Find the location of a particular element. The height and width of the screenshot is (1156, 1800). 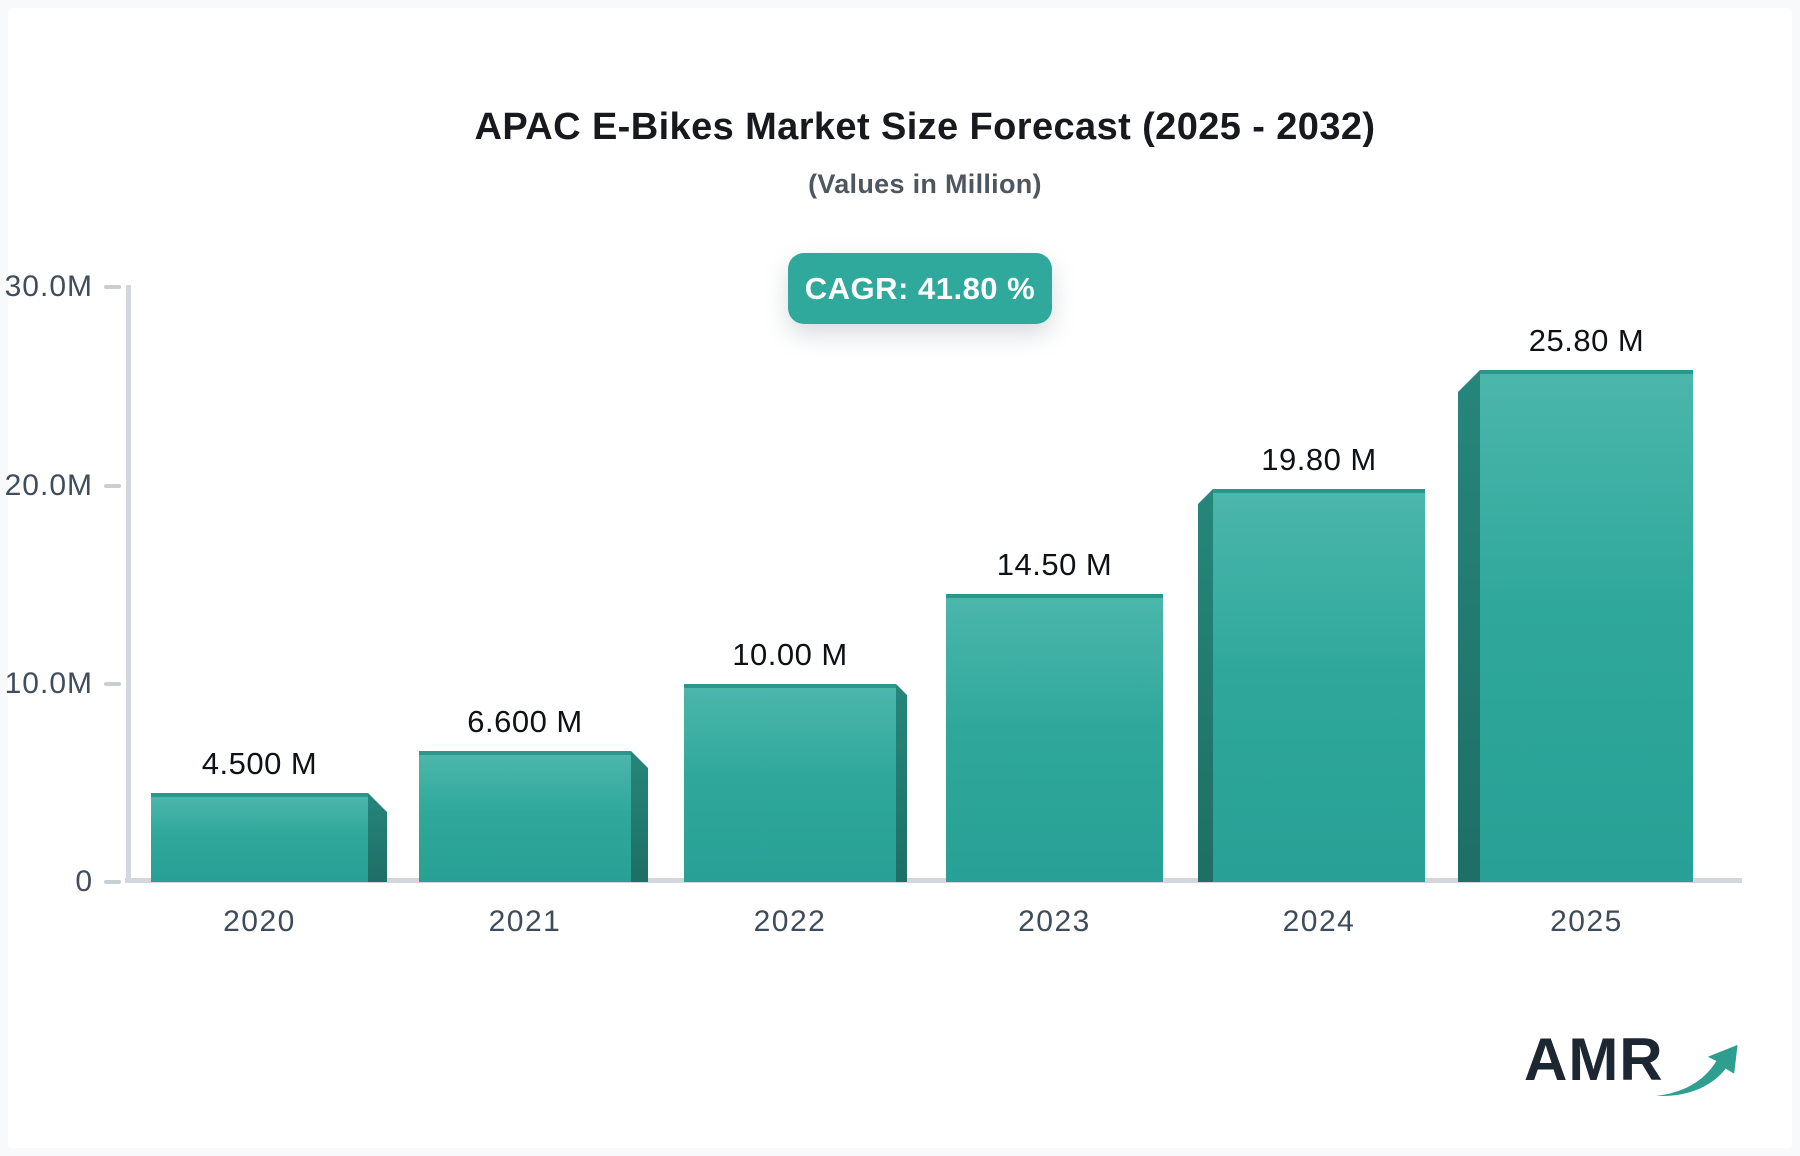

y-tick-0: 0 is located at coordinates (60, 882).